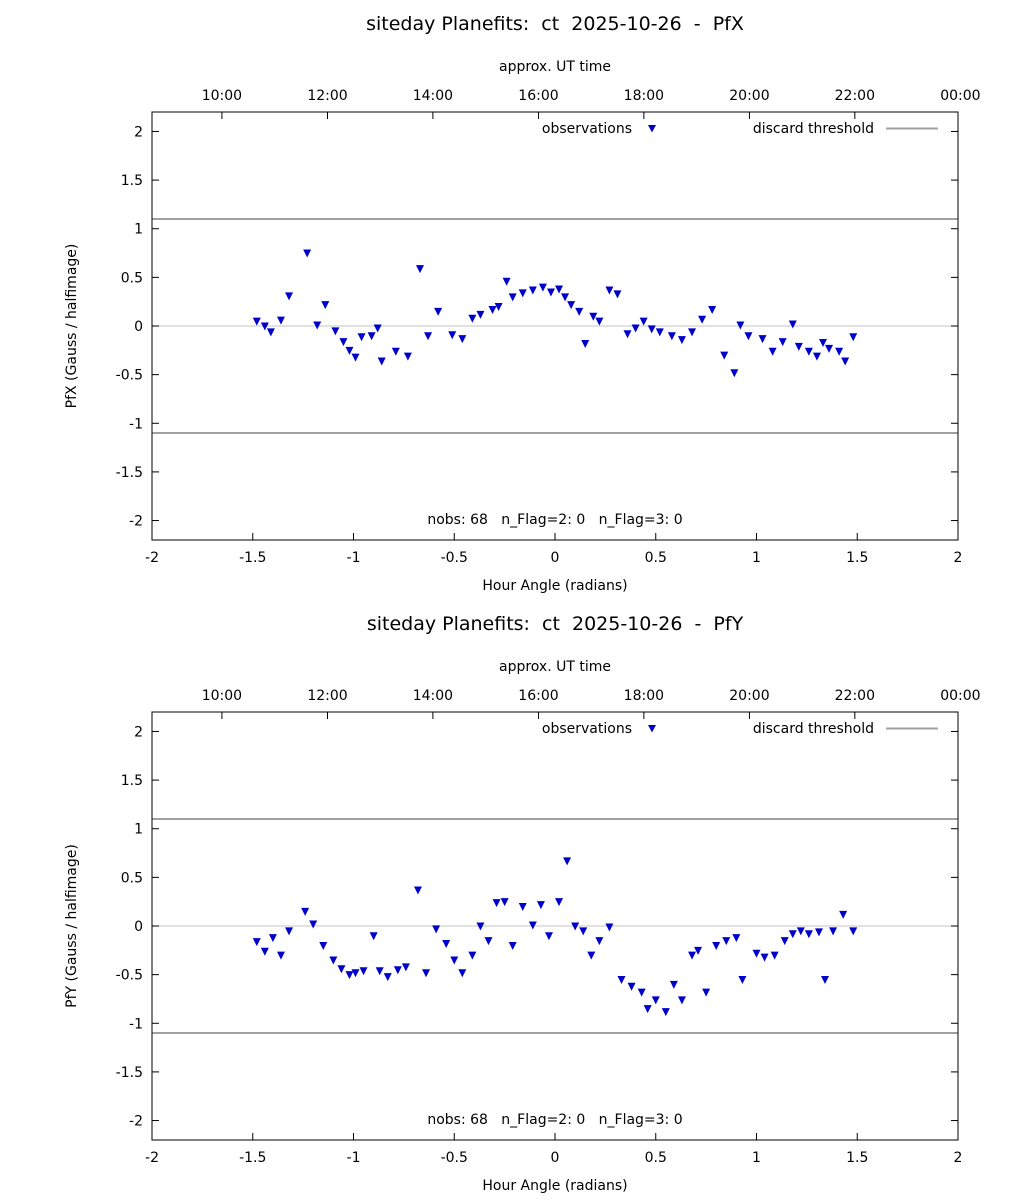 Image resolution: width=1024 pixels, height=1200 pixels. What do you see at coordinates (555, 667) in the screenshot?
I see `top-axis-label: approx. UT time` at bounding box center [555, 667].